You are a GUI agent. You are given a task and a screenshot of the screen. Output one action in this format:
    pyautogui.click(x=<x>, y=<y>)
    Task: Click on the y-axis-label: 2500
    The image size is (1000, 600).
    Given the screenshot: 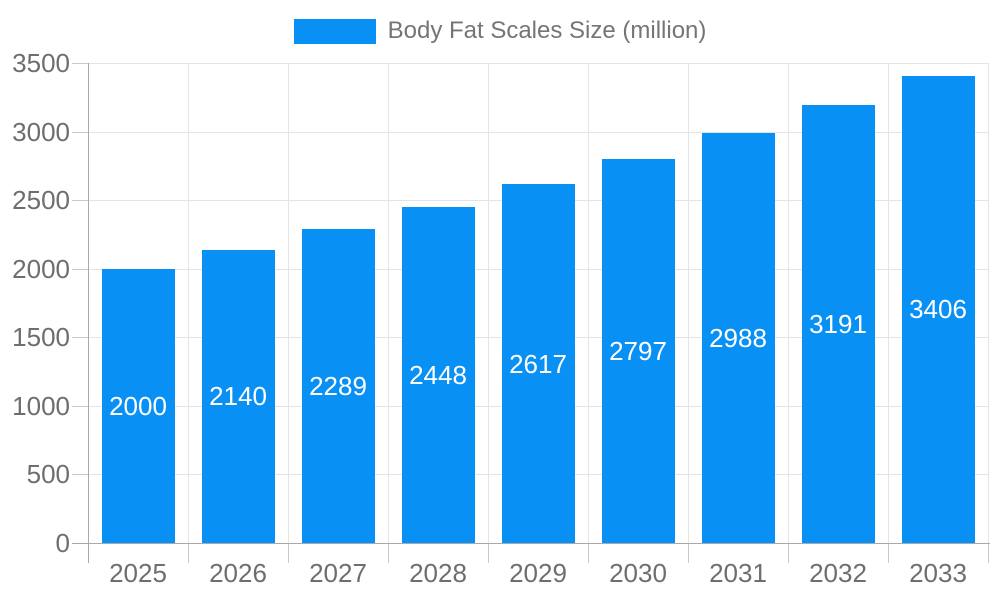 What is the action you would take?
    pyautogui.click(x=41, y=200)
    